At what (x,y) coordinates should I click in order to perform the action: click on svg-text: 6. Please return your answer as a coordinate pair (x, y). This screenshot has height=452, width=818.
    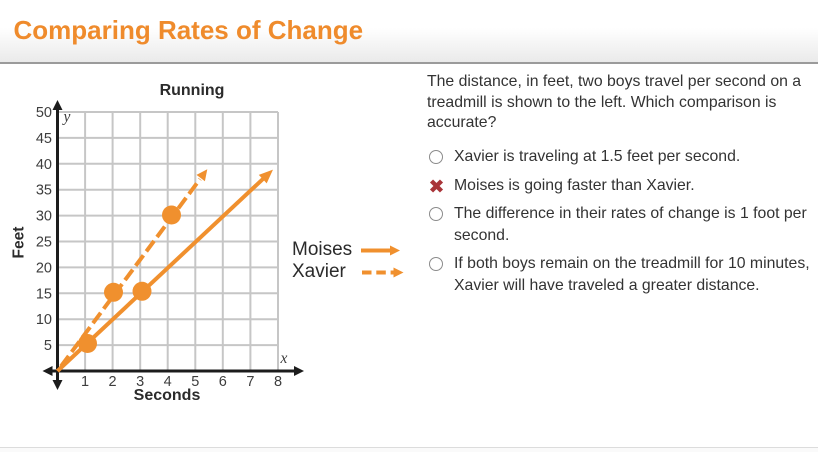
    Looking at the image, I should click on (223, 382).